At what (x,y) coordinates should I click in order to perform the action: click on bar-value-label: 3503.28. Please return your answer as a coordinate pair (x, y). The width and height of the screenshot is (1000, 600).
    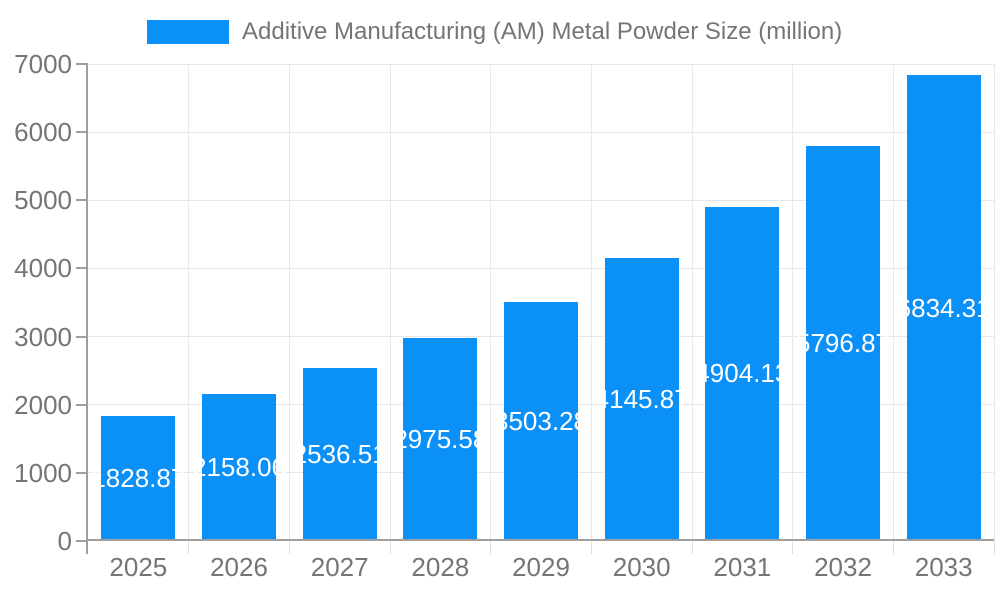
    Looking at the image, I should click on (541, 421).